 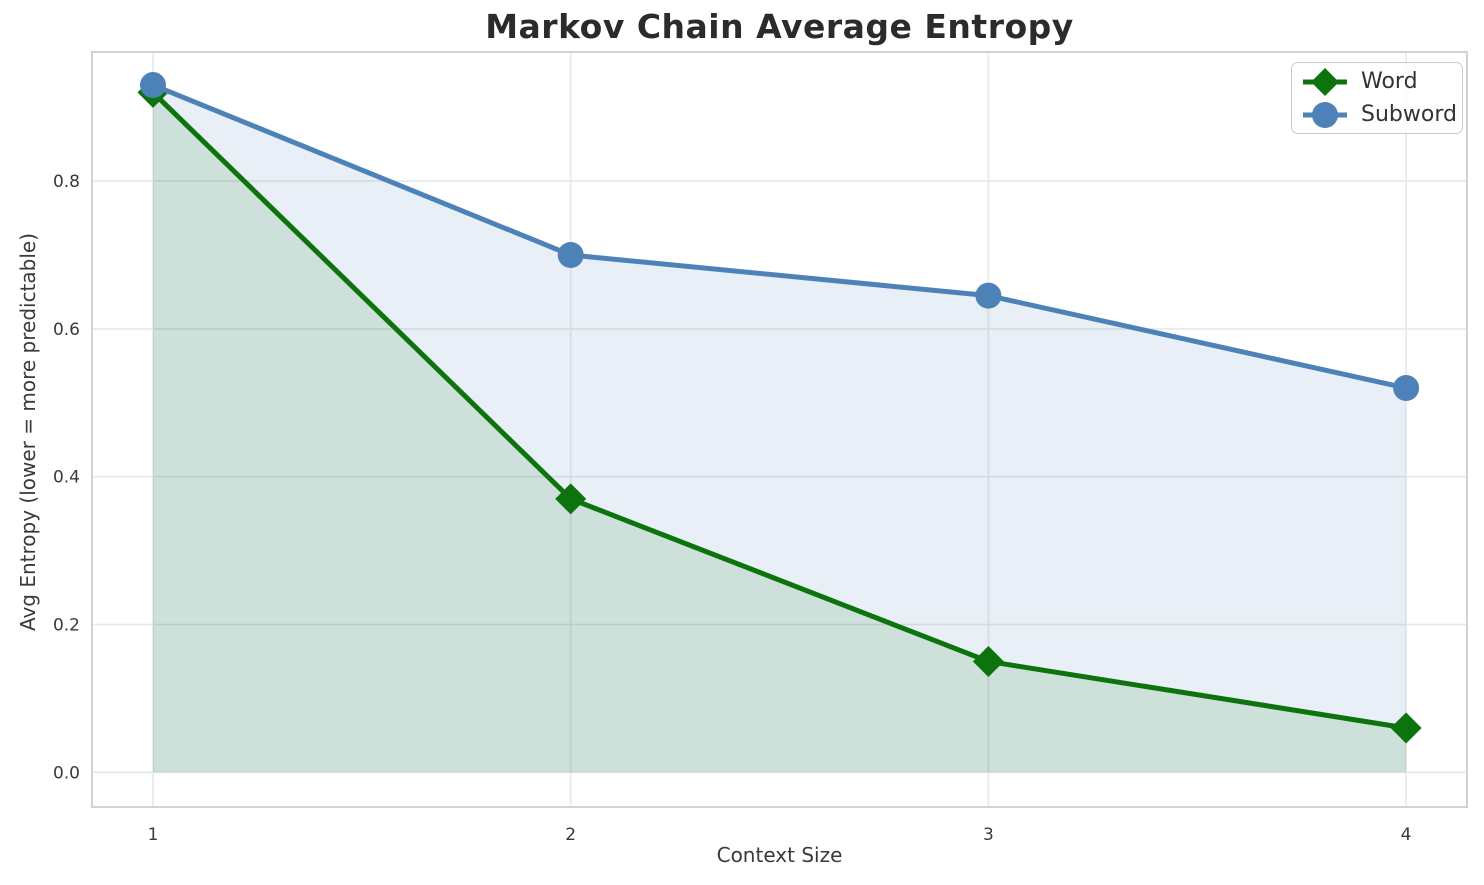 What do you see at coordinates (988, 835) in the screenshot?
I see `x-tick-label: 3` at bounding box center [988, 835].